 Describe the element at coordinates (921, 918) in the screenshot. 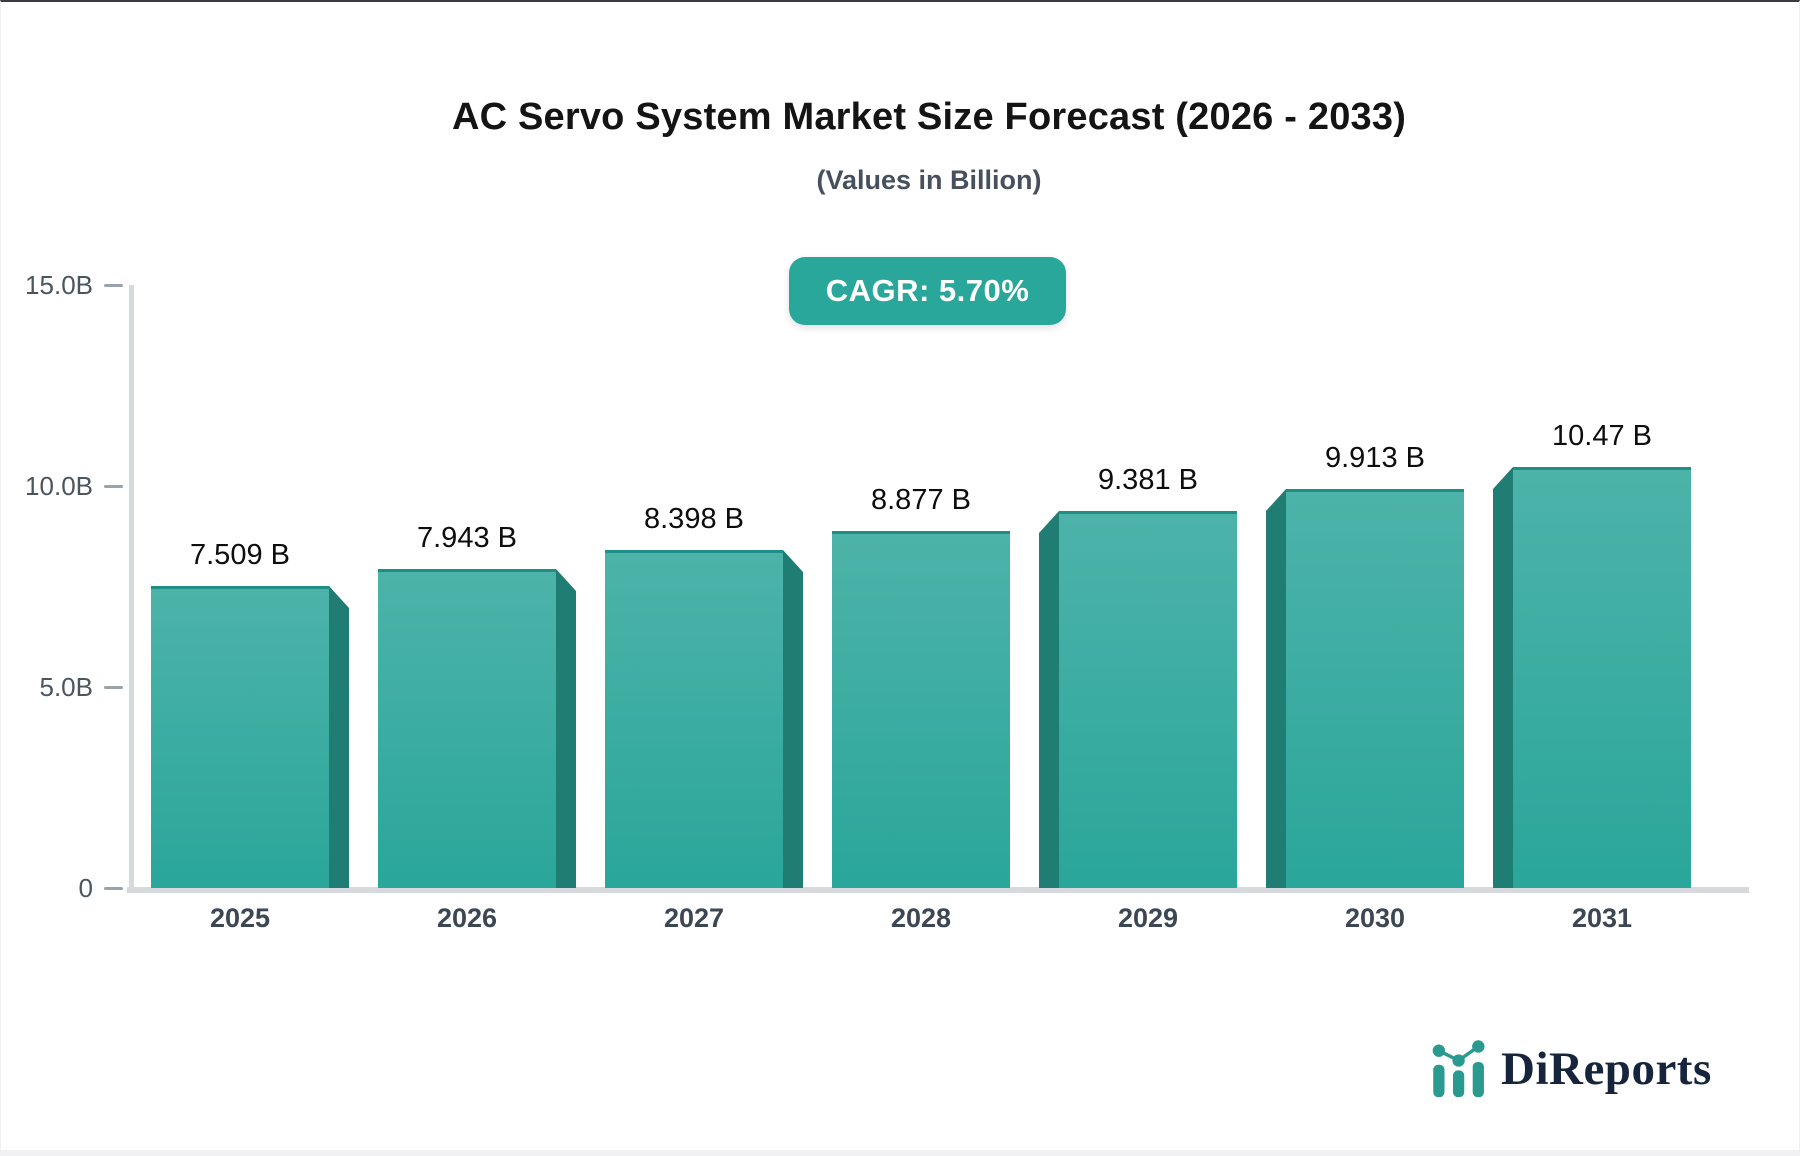

I see `x-axis-label: 2028` at that location.